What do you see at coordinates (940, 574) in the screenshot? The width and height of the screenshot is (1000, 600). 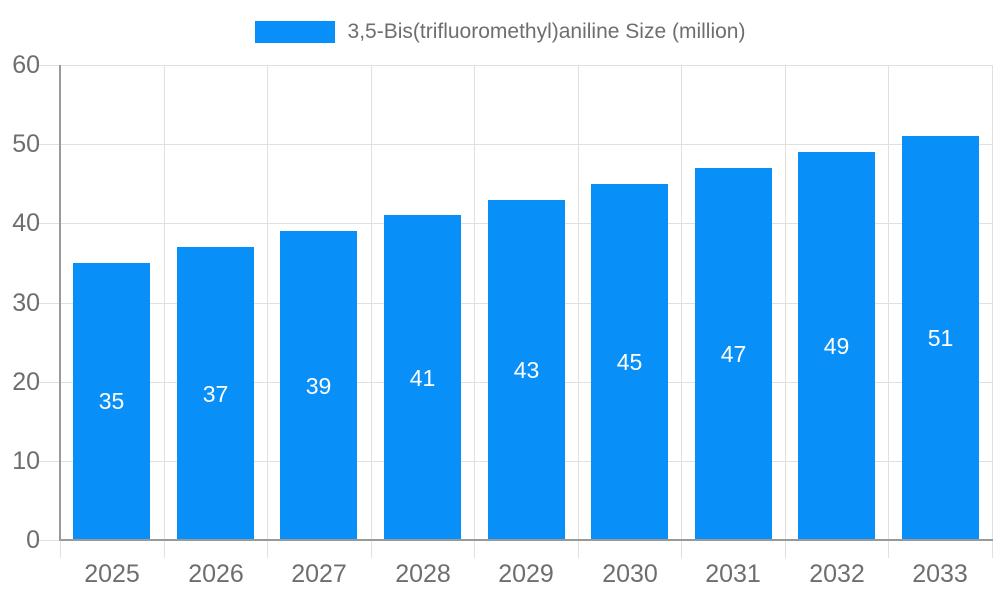 I see `x-tick-label: 2033` at bounding box center [940, 574].